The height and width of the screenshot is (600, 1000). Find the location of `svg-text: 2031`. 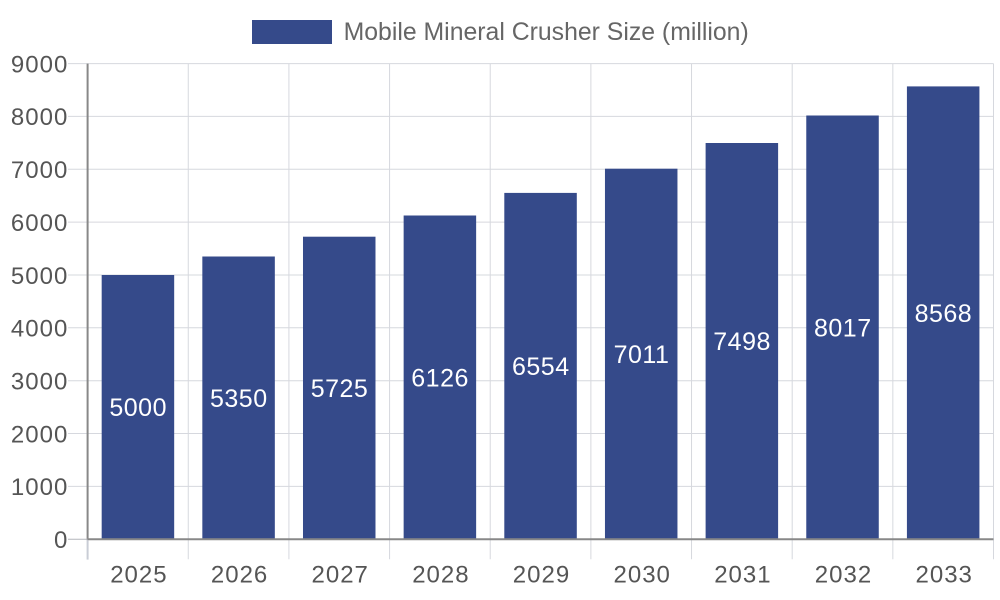

svg-text: 2031 is located at coordinates (742, 575).